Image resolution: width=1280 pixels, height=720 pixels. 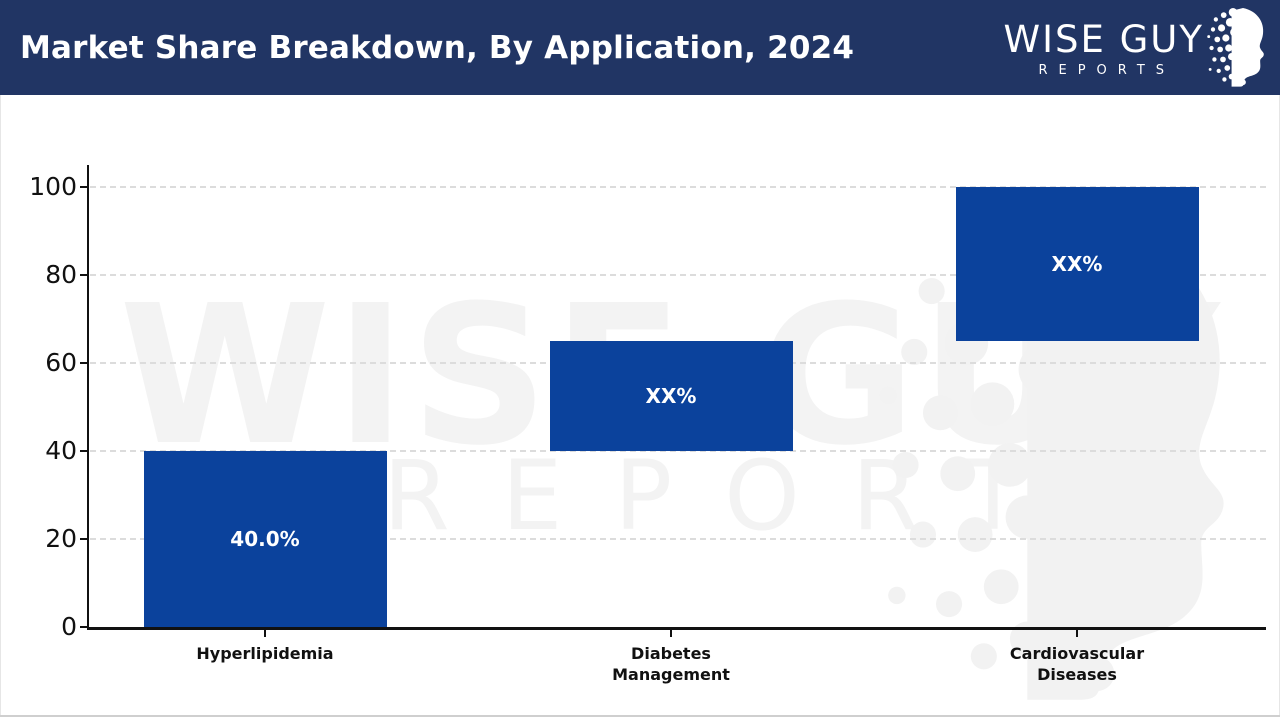 What do you see at coordinates (61, 362) in the screenshot?
I see `y-tick-label: 60` at bounding box center [61, 362].